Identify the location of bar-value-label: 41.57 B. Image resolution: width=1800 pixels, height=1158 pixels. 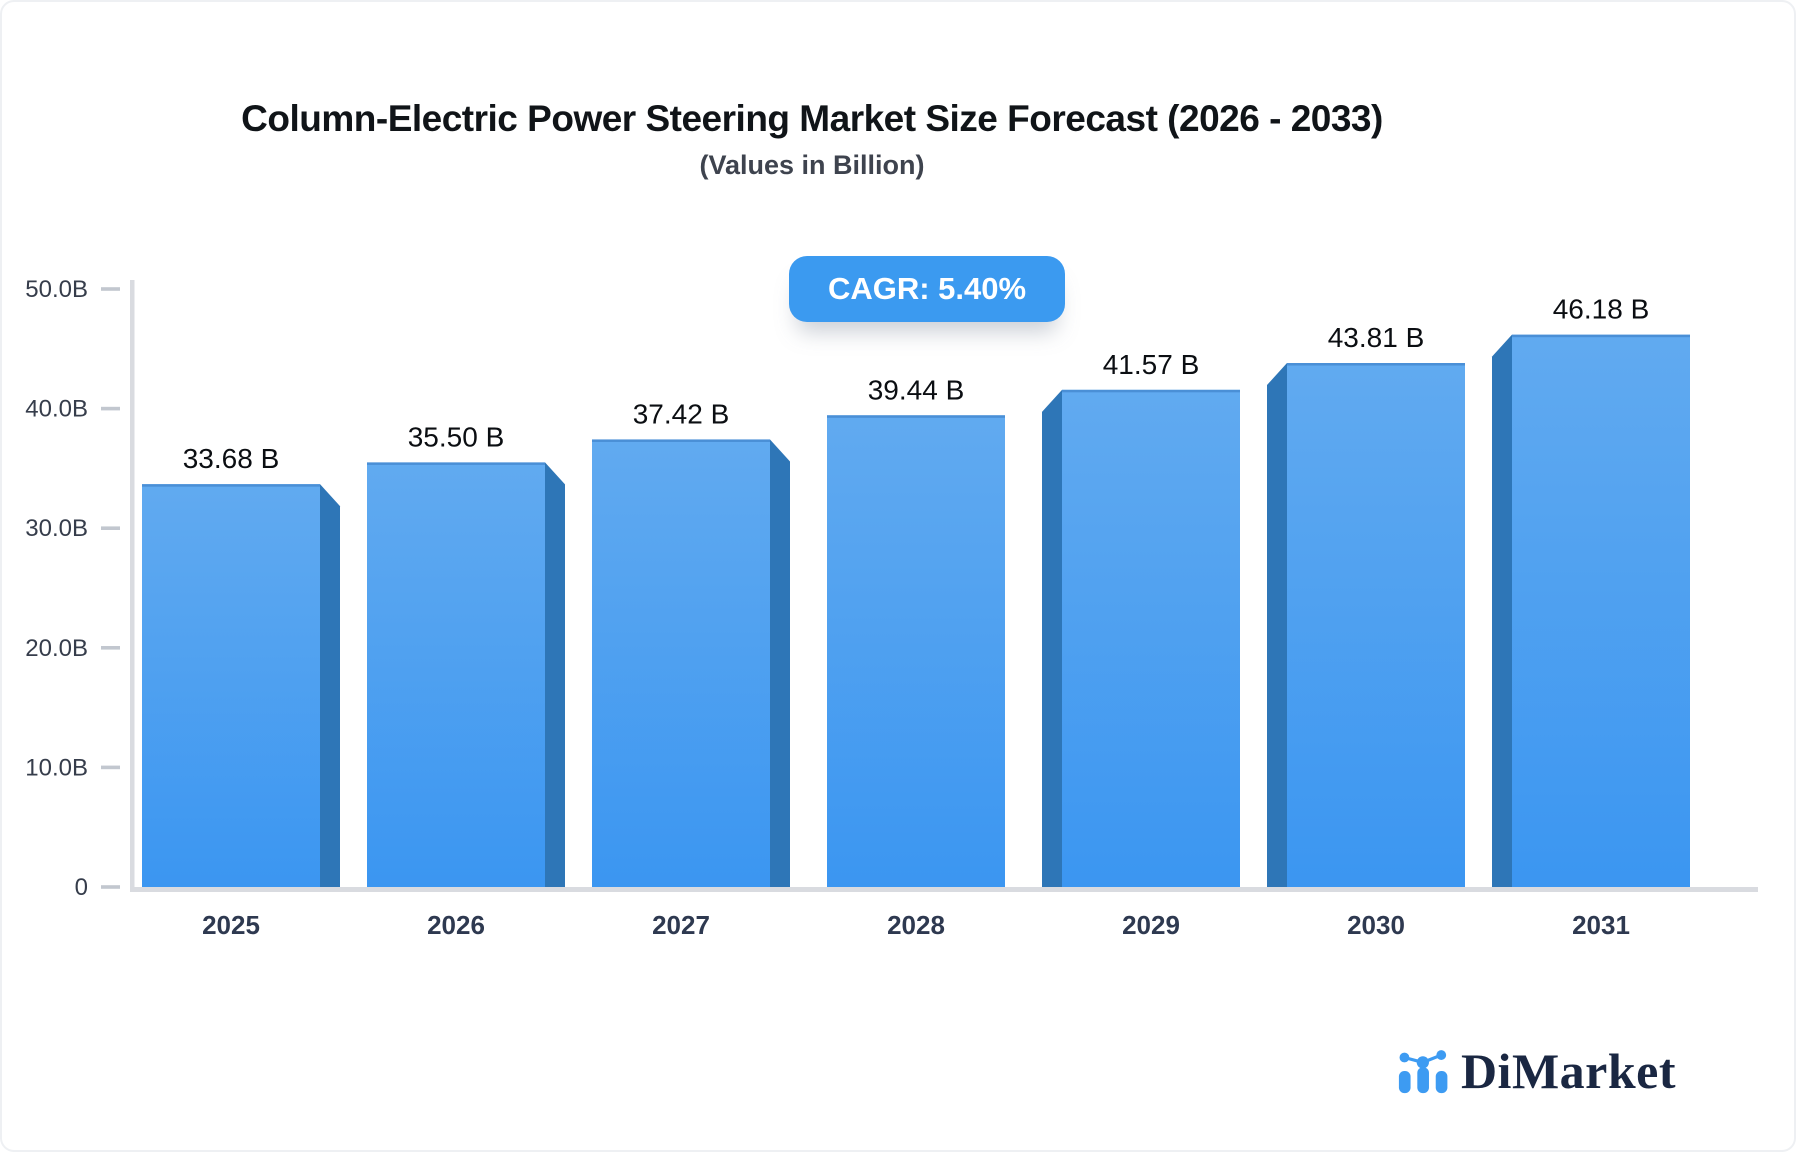
(1151, 364).